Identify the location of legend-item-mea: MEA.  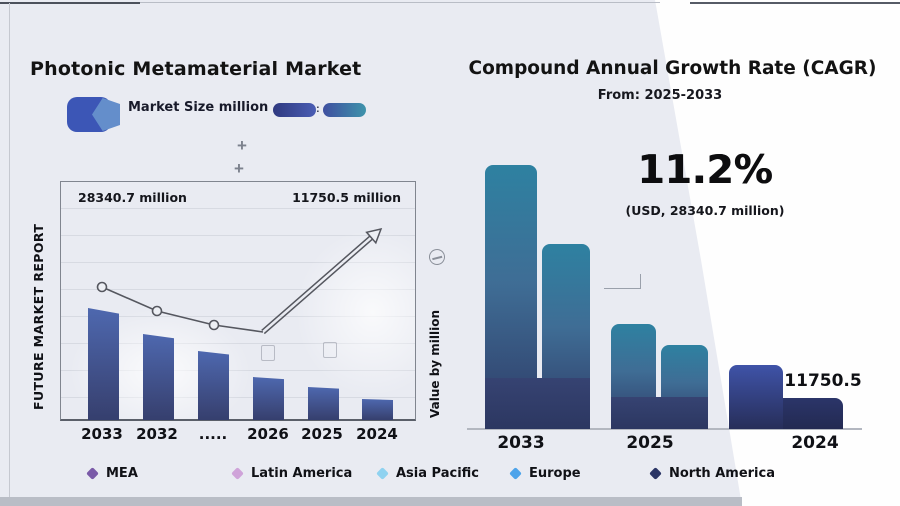
(112, 473).